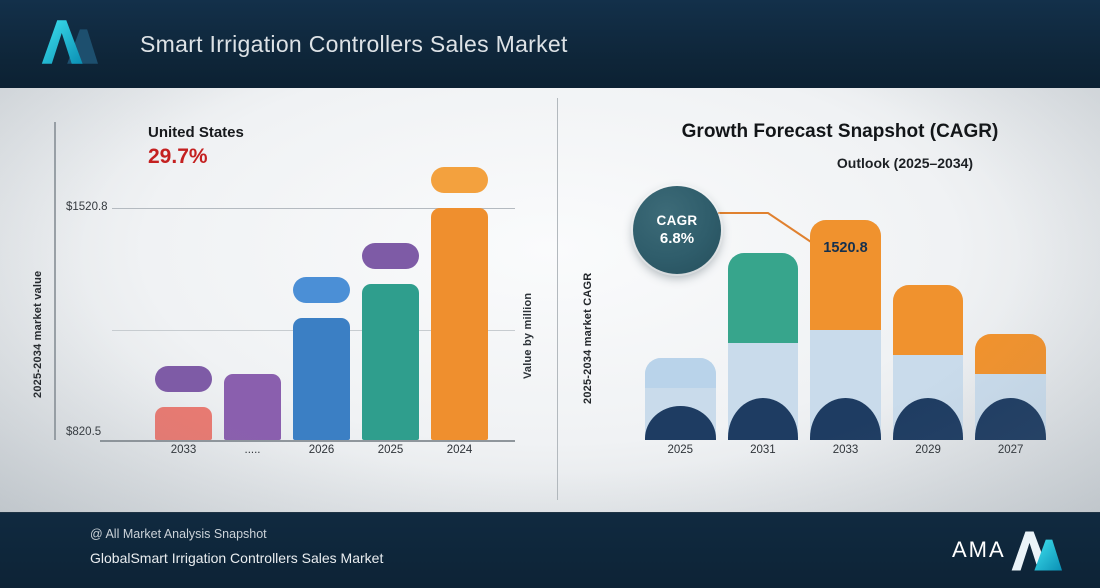 The width and height of the screenshot is (1100, 588). Describe the element at coordinates (1010, 450) in the screenshot. I see `x-axis-label: 2027` at that location.